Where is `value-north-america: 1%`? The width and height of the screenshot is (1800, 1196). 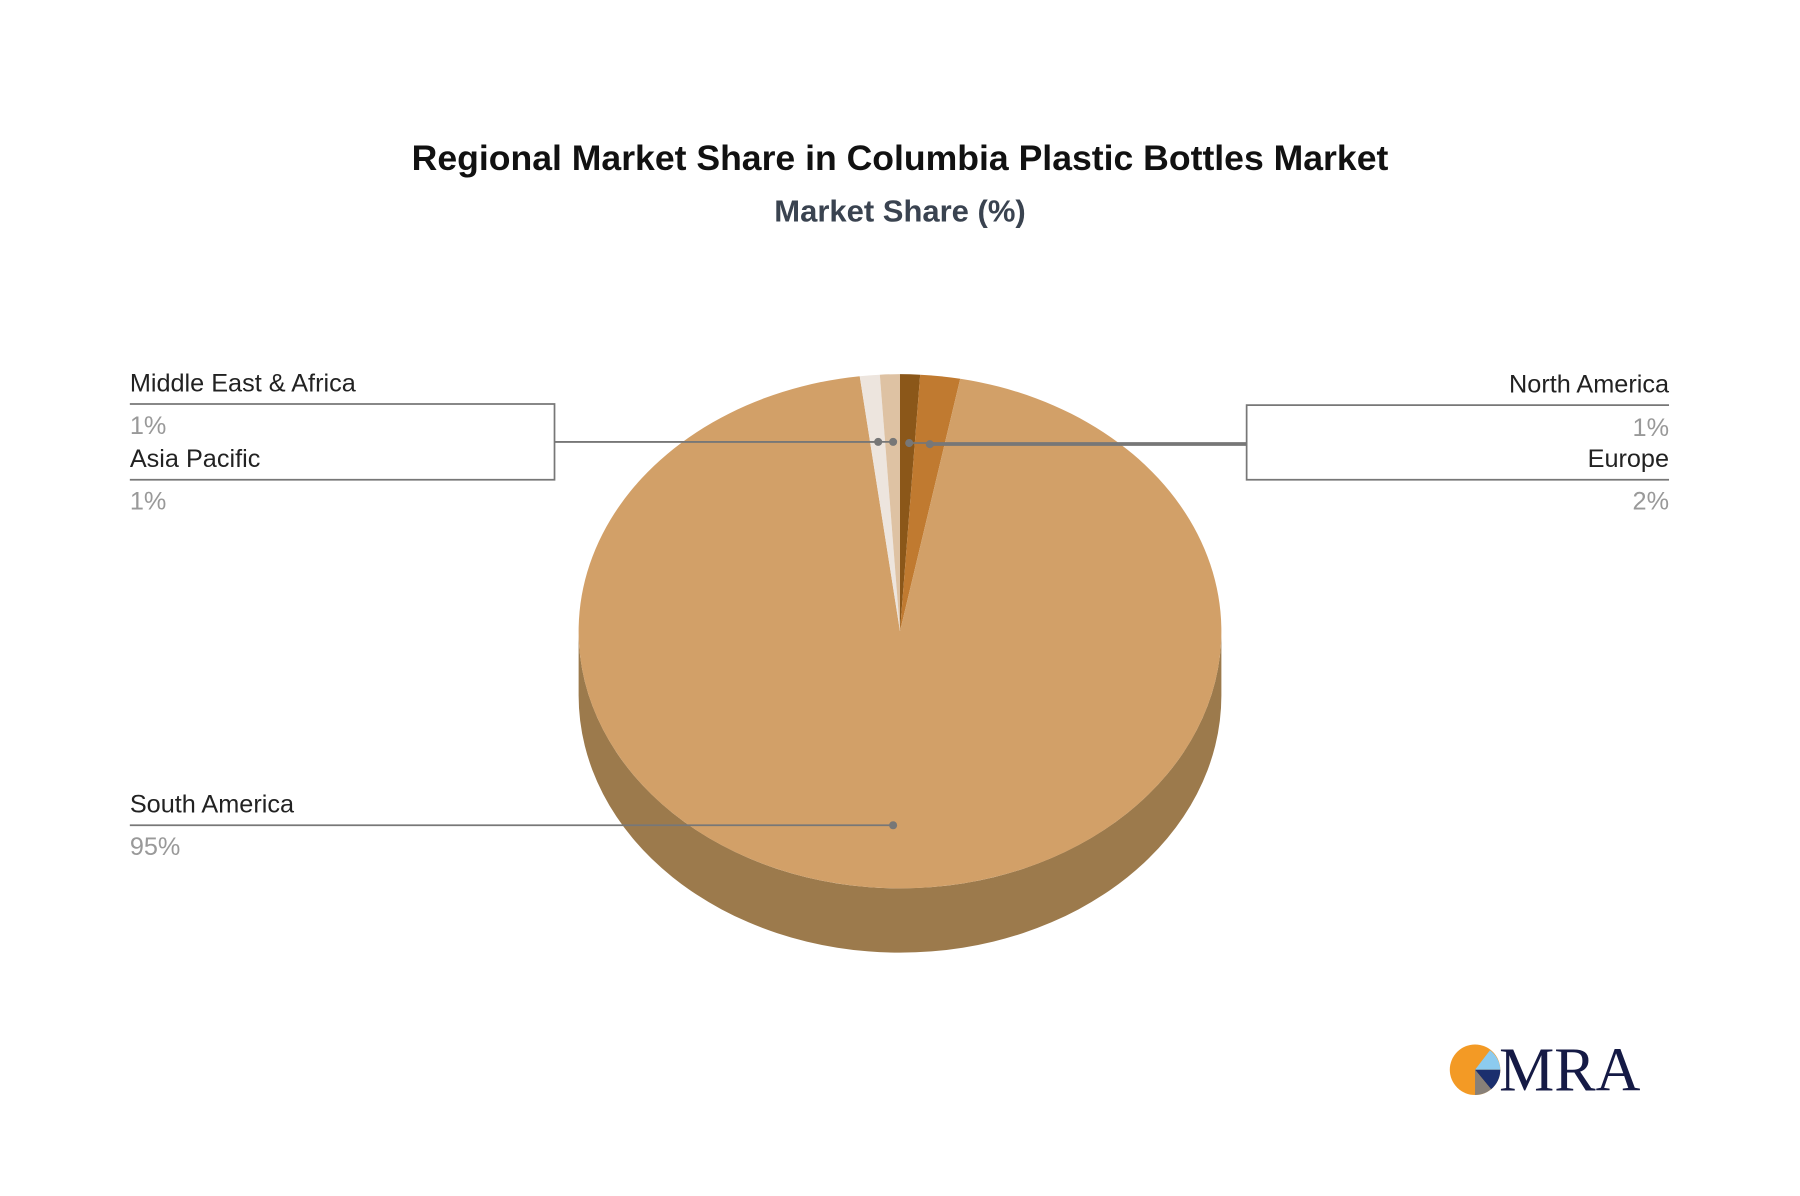 value-north-america: 1% is located at coordinates (1651, 428).